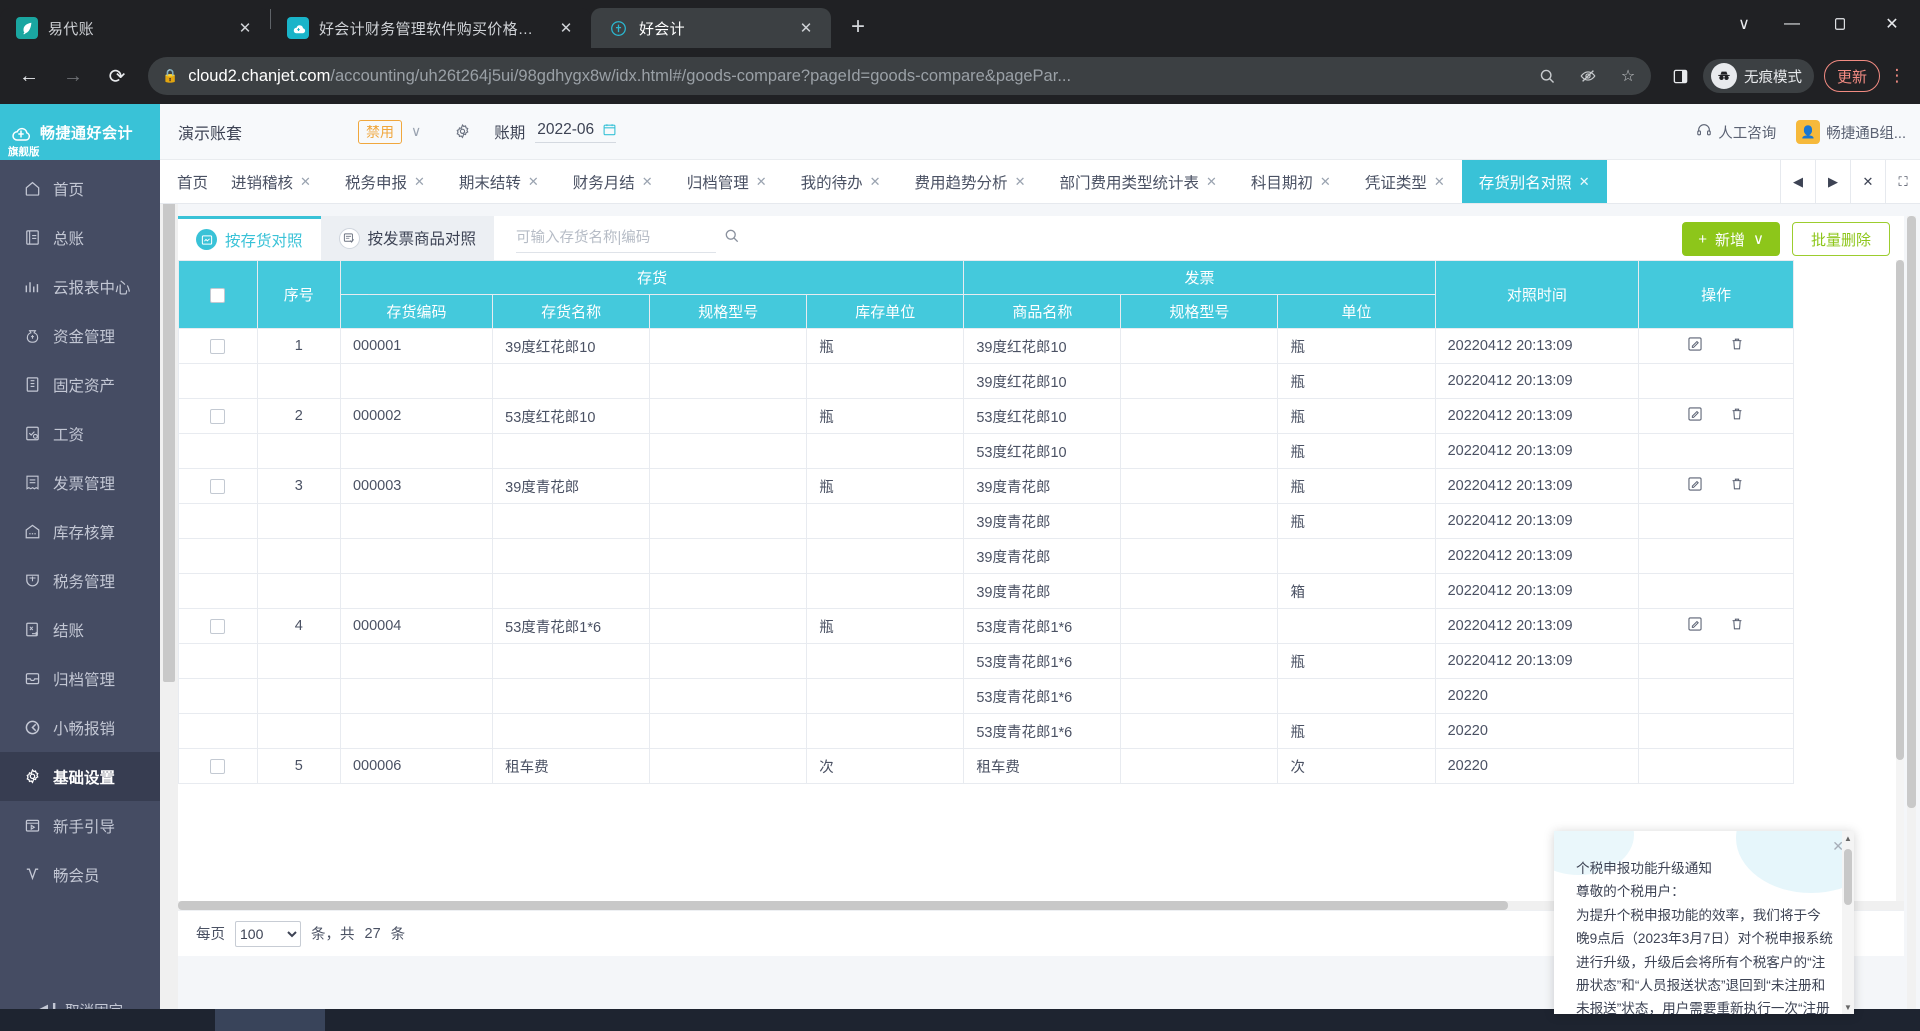 The image size is (1920, 1031). What do you see at coordinates (1902, 181) in the screenshot?
I see `fullscreen-icon: ⛶` at bounding box center [1902, 181].